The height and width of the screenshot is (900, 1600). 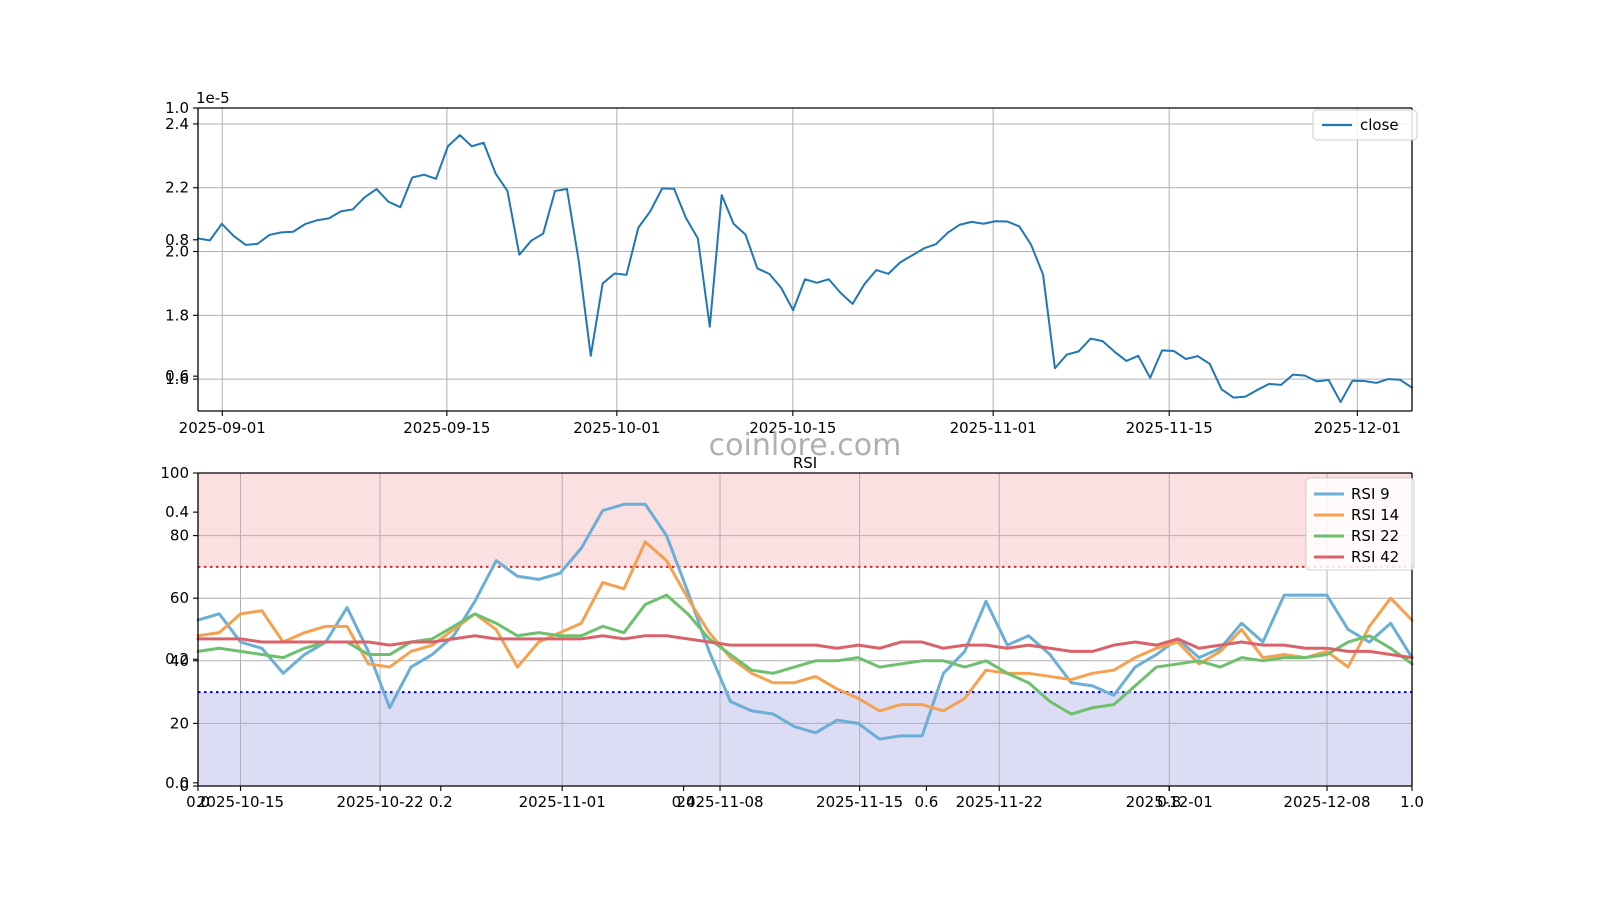 What do you see at coordinates (177, 315) in the screenshot?
I see `price-y-tick: 1.8` at bounding box center [177, 315].